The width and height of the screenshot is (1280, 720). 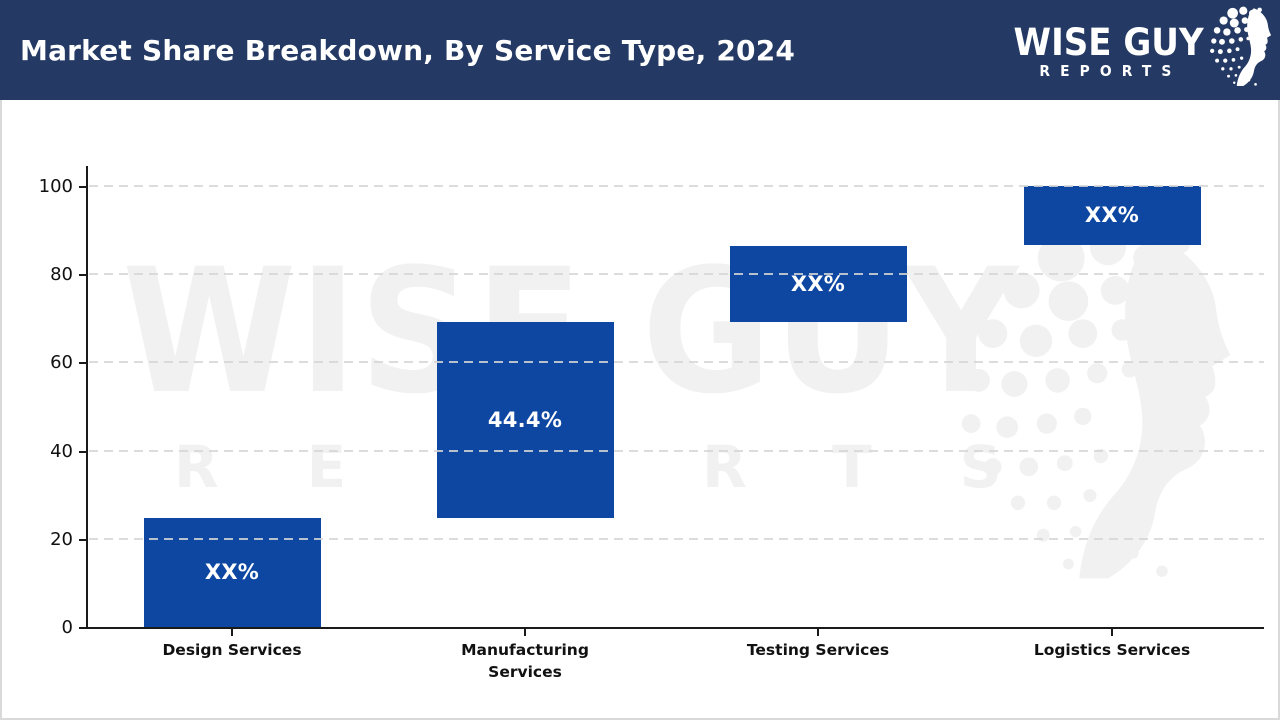 I want to click on x-tick-manufacturing-services, so click(x=525, y=632).